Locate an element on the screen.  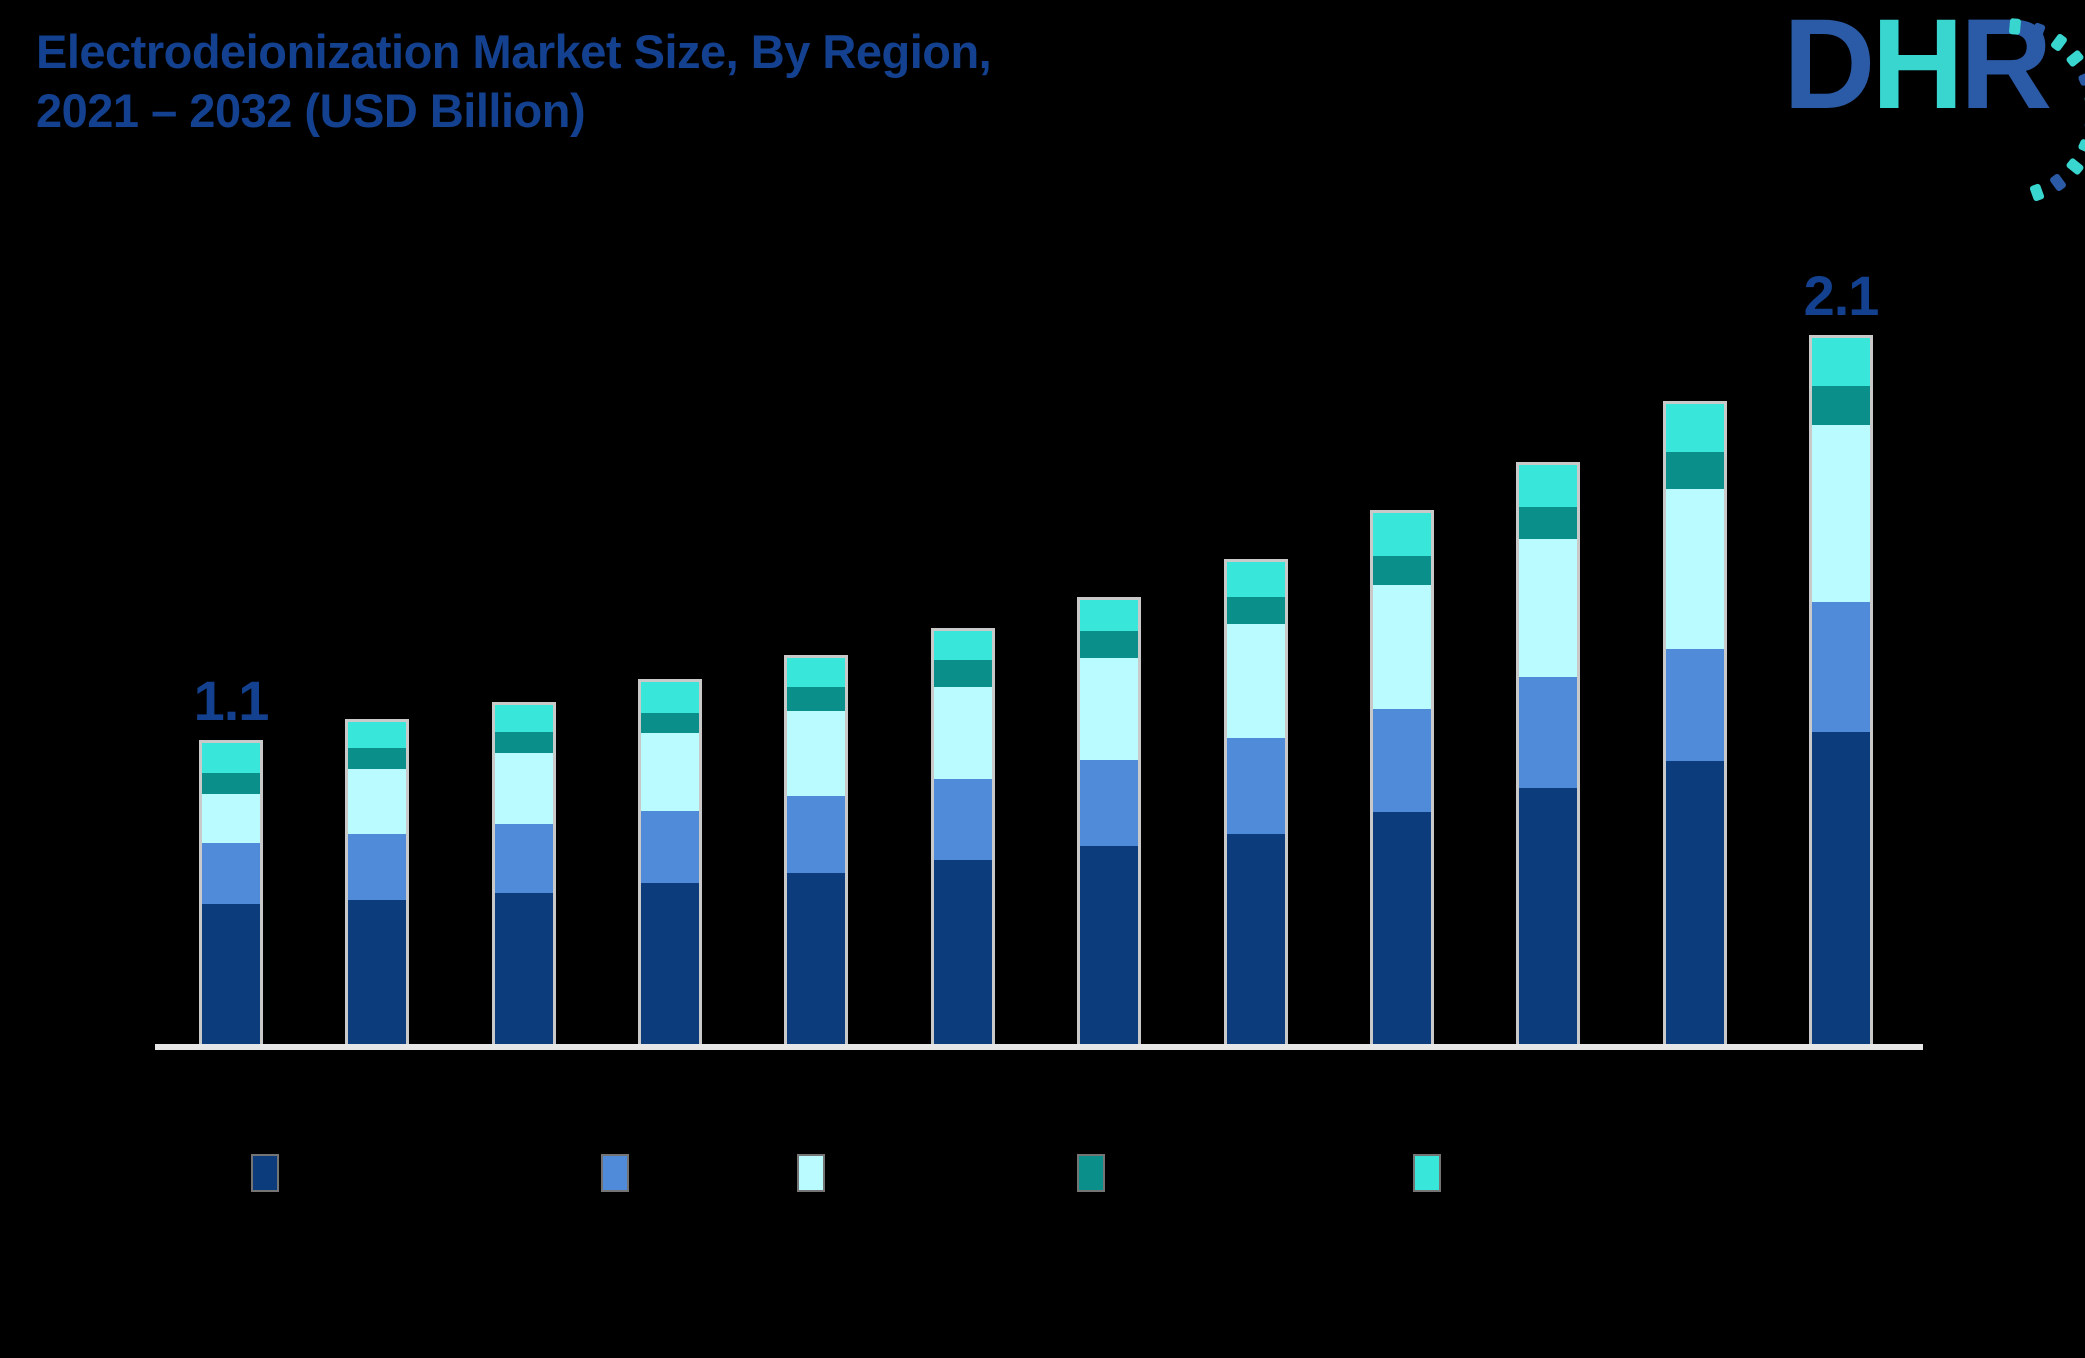
x-axis-baseline is located at coordinates (1039, 1047).